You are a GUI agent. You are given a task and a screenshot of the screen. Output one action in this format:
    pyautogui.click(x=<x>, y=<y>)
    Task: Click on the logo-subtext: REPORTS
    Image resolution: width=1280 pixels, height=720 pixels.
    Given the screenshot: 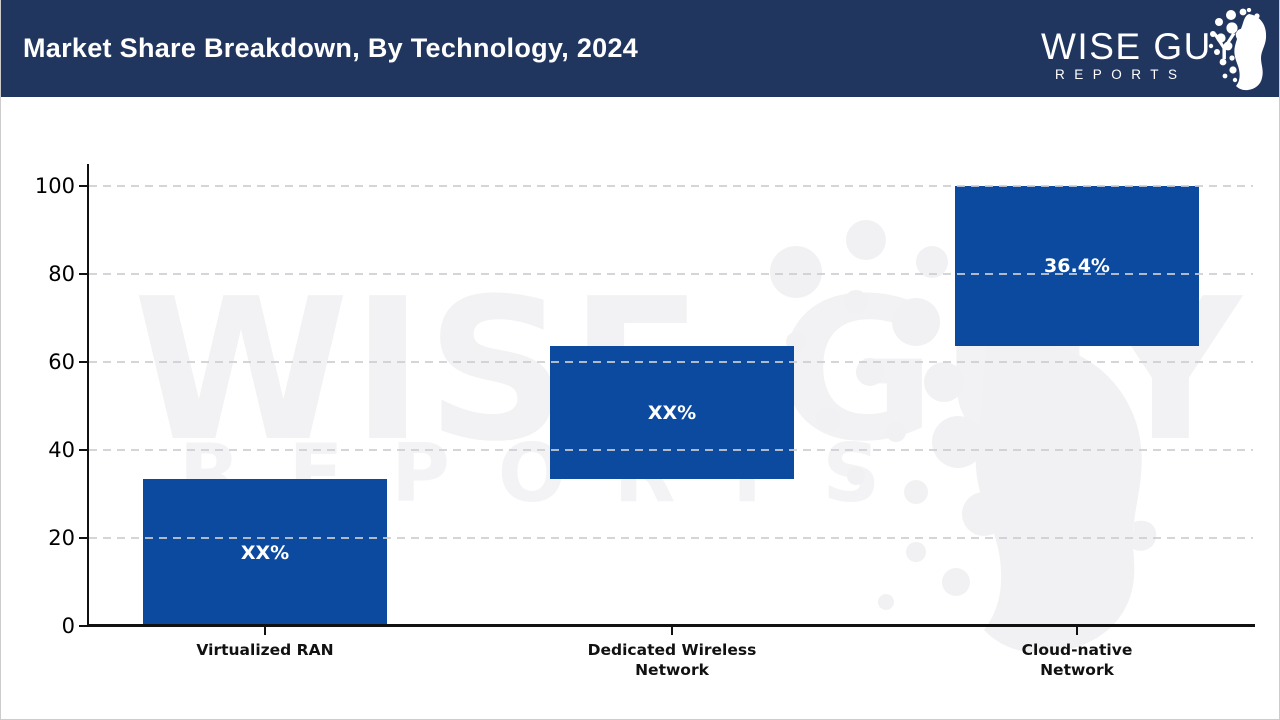 What is the action you would take?
    pyautogui.click(x=1121, y=74)
    